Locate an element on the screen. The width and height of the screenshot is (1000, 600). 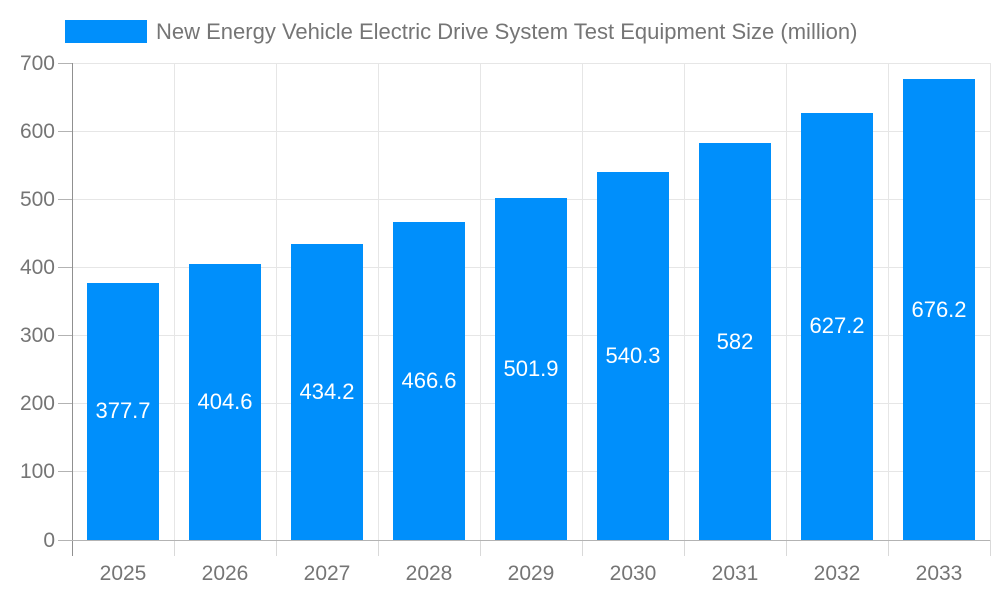
bar-value-label: 501.9 is located at coordinates (531, 368).